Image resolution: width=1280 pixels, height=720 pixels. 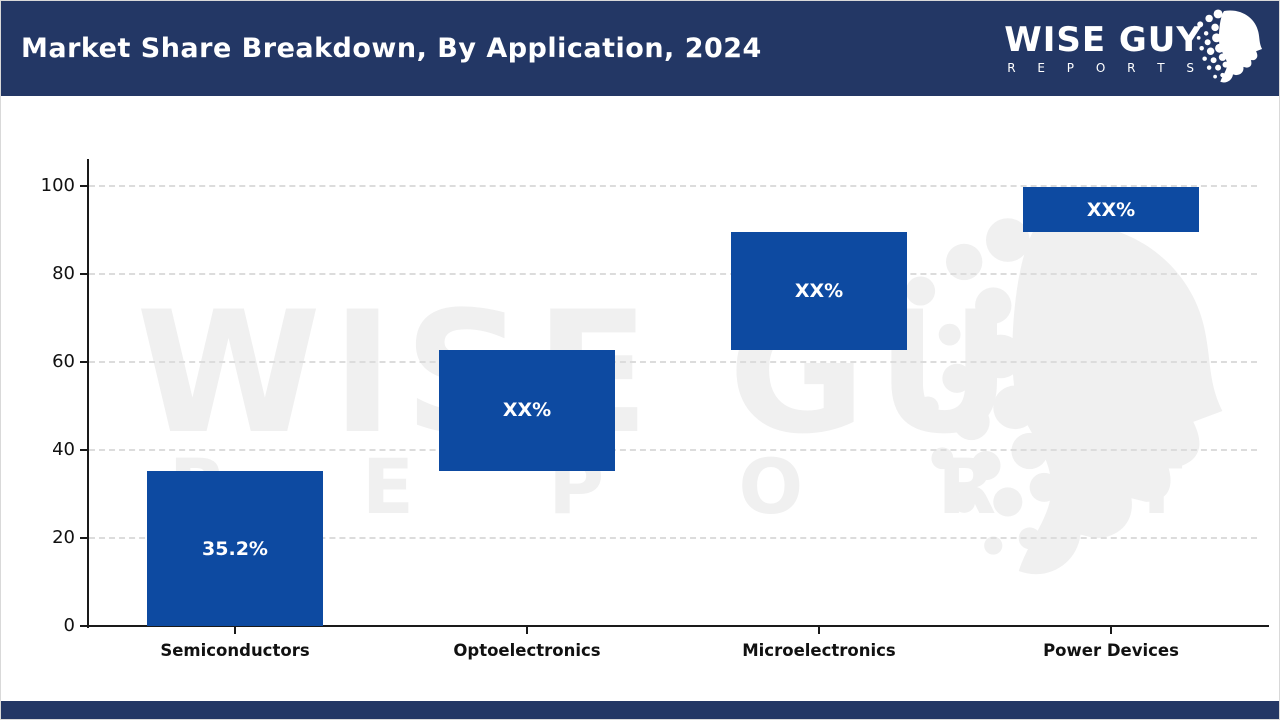 What do you see at coordinates (1111, 650) in the screenshot?
I see `x-axis-category-label: Power Devices` at bounding box center [1111, 650].